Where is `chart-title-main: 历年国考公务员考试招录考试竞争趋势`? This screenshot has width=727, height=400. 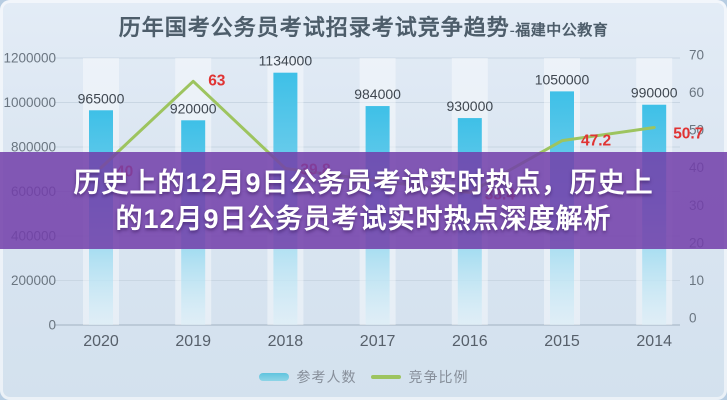
chart-title-main: 历年国考公务员考试招录考试竞争趋势 is located at coordinates (314, 27).